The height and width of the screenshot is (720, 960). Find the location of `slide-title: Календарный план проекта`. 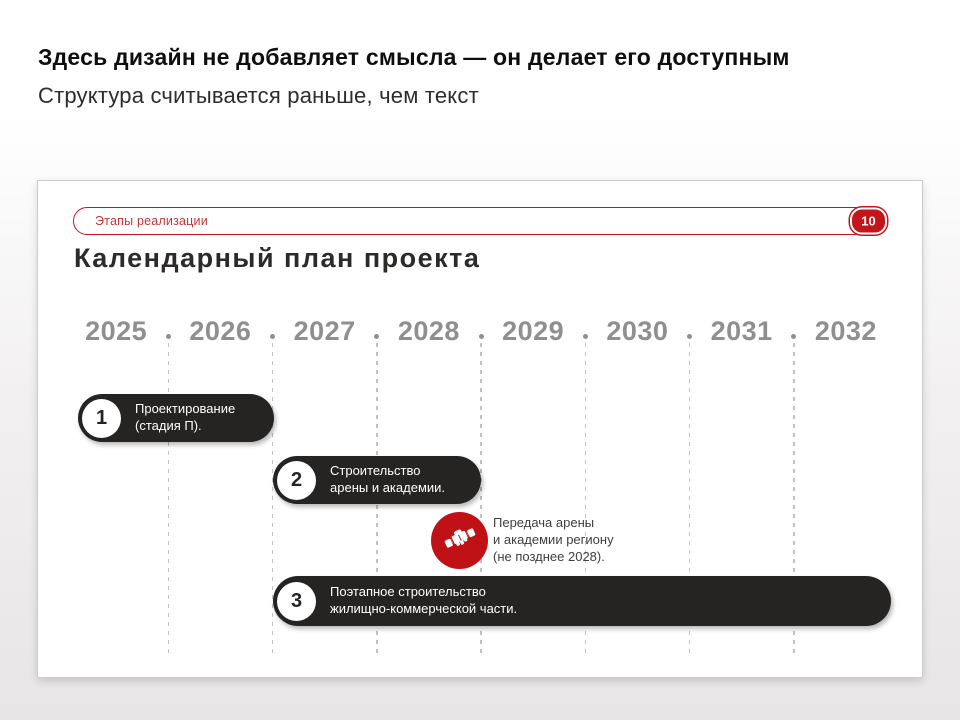

slide-title: Календарный план проекта is located at coordinates (277, 258).